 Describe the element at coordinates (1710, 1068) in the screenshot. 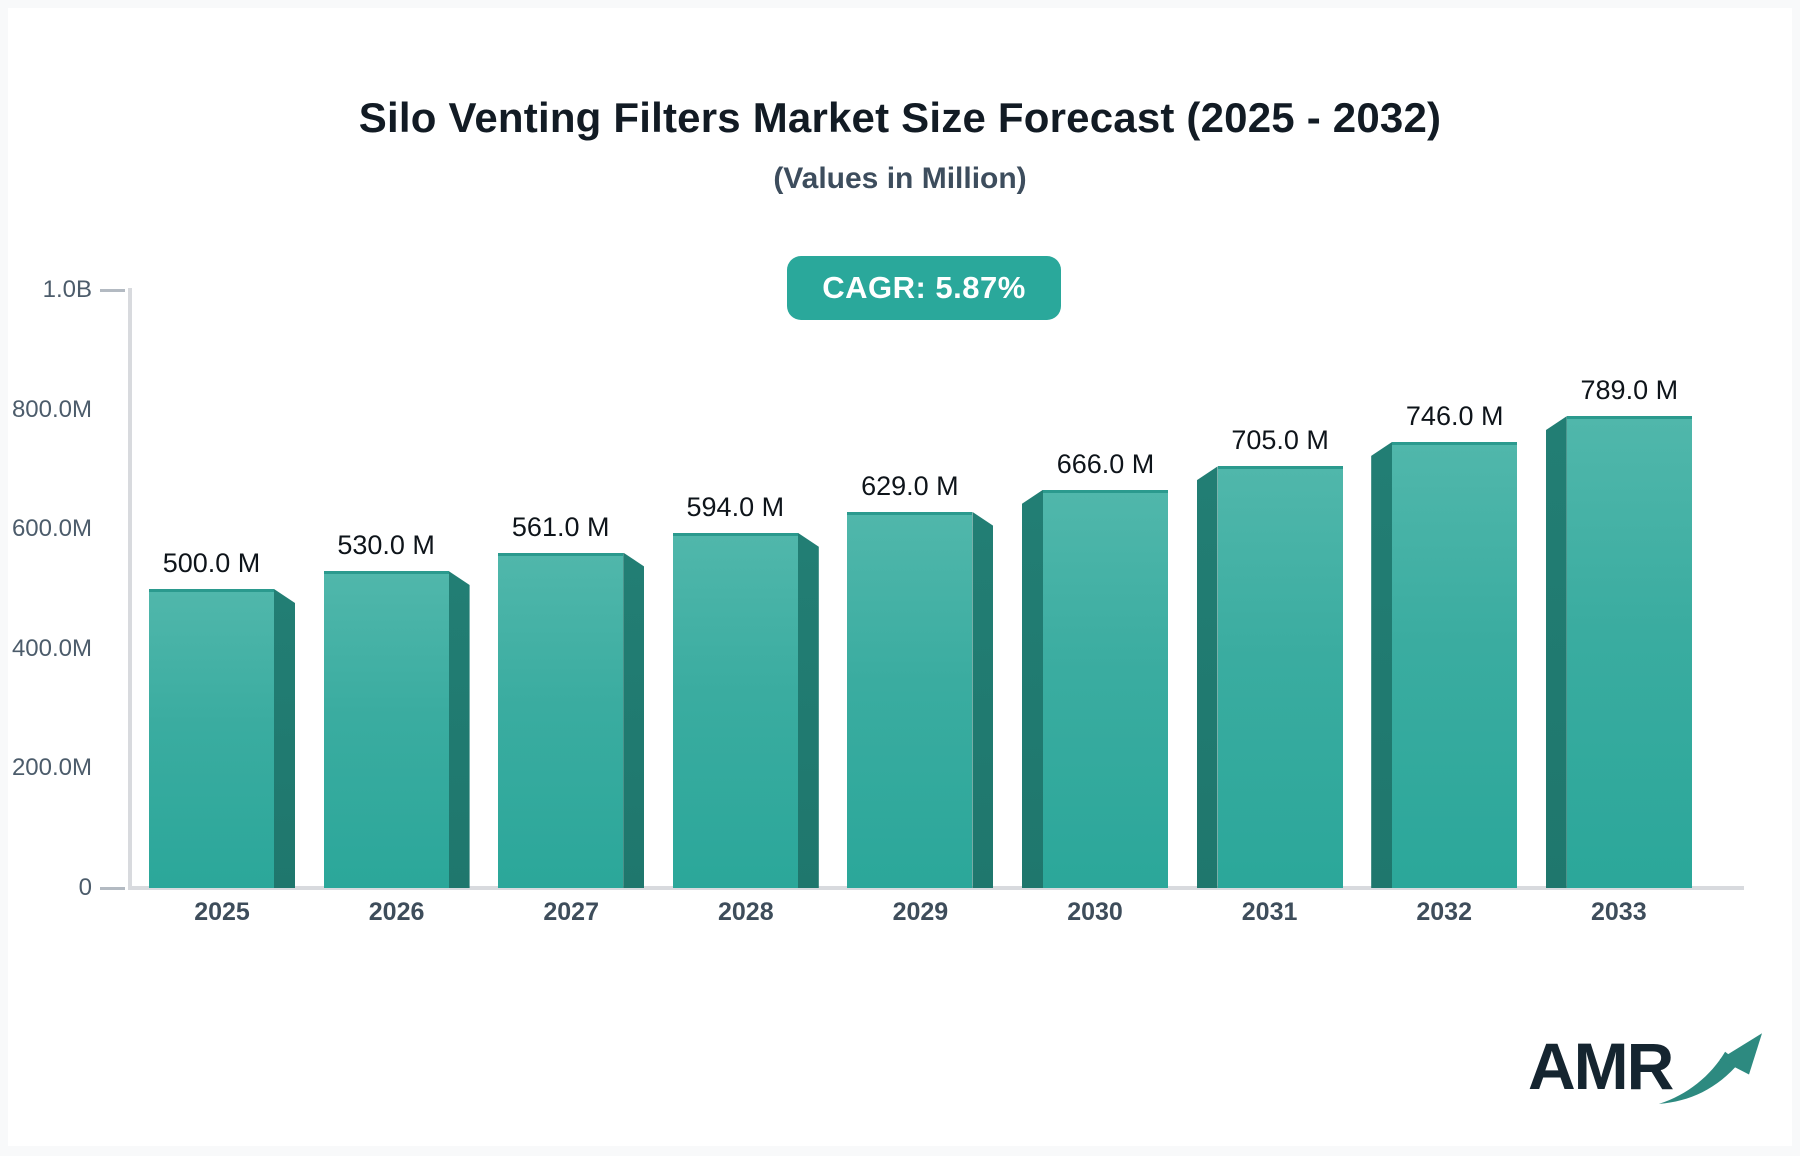

I see `trend-up-arrow-icon` at that location.